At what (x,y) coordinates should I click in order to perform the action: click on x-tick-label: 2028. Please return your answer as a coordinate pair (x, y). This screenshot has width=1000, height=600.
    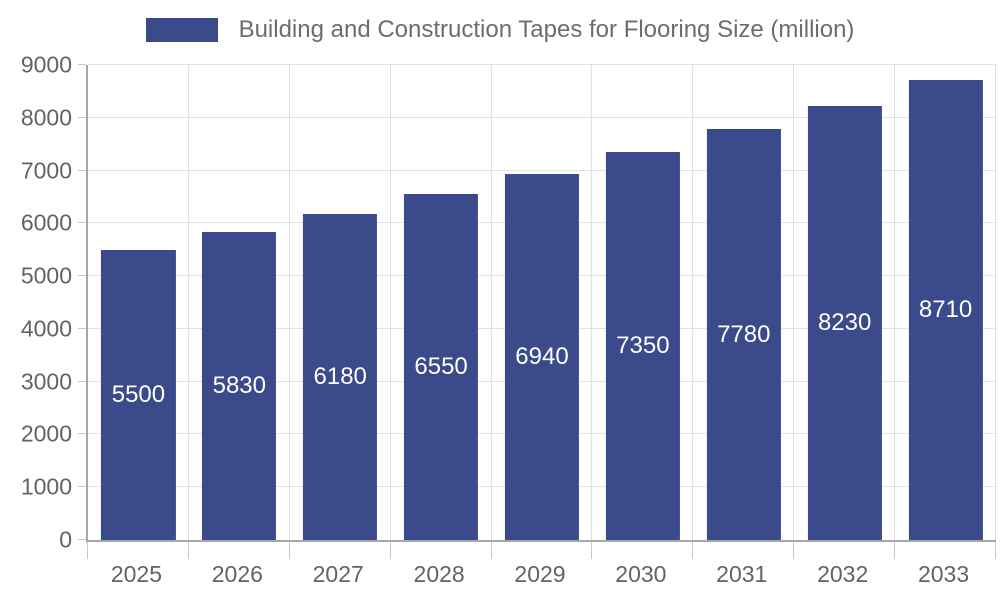
    Looking at the image, I should click on (439, 574).